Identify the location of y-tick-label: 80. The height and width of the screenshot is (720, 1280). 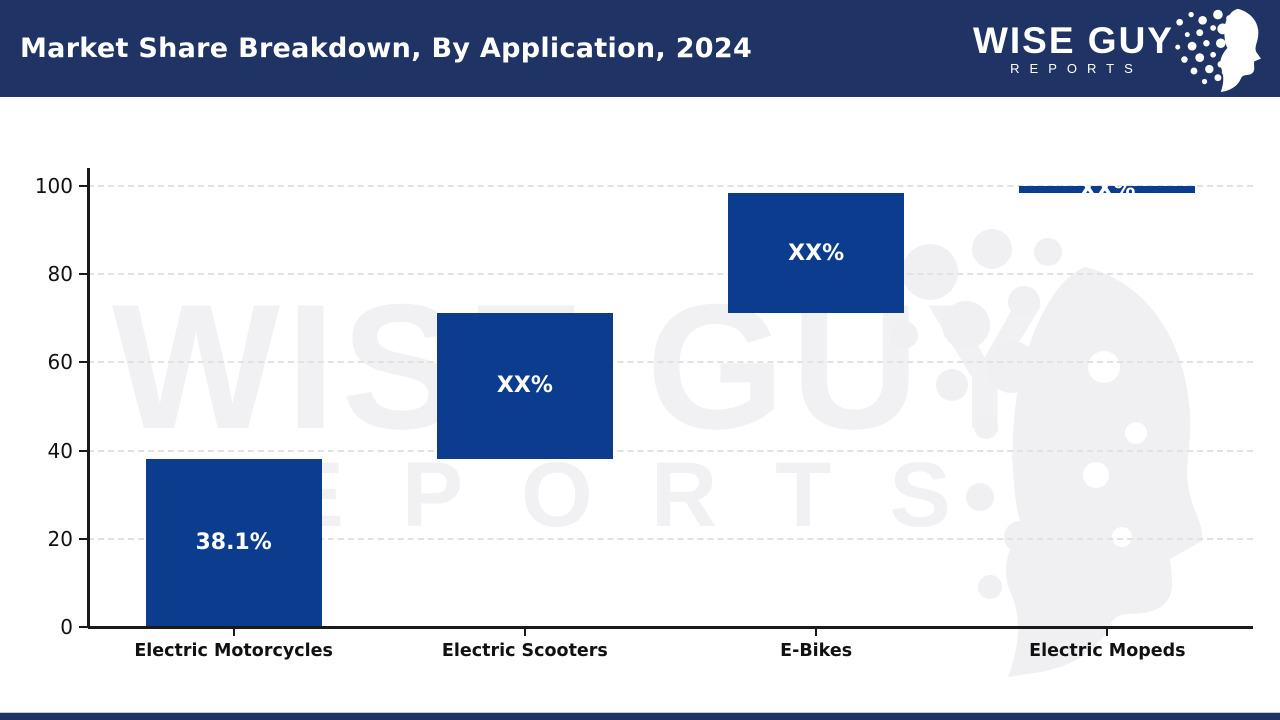
(60, 274).